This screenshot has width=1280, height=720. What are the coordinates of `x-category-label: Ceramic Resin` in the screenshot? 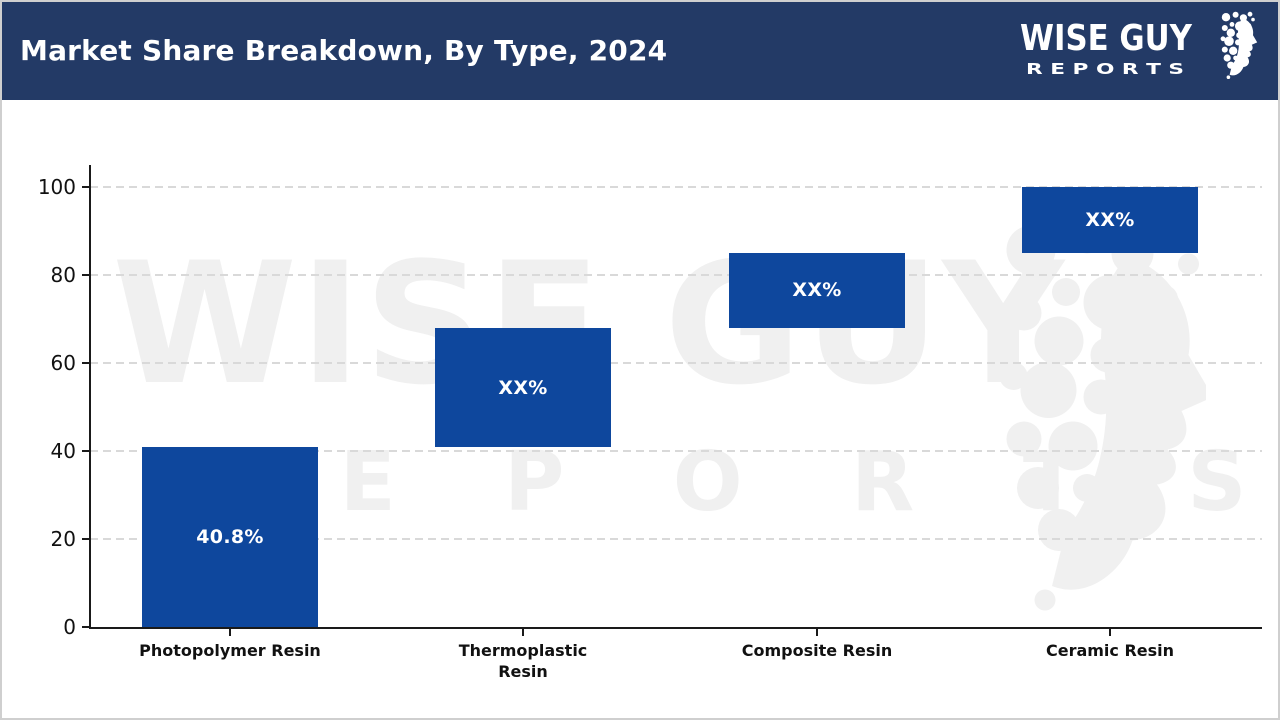 It's located at (1110, 650).